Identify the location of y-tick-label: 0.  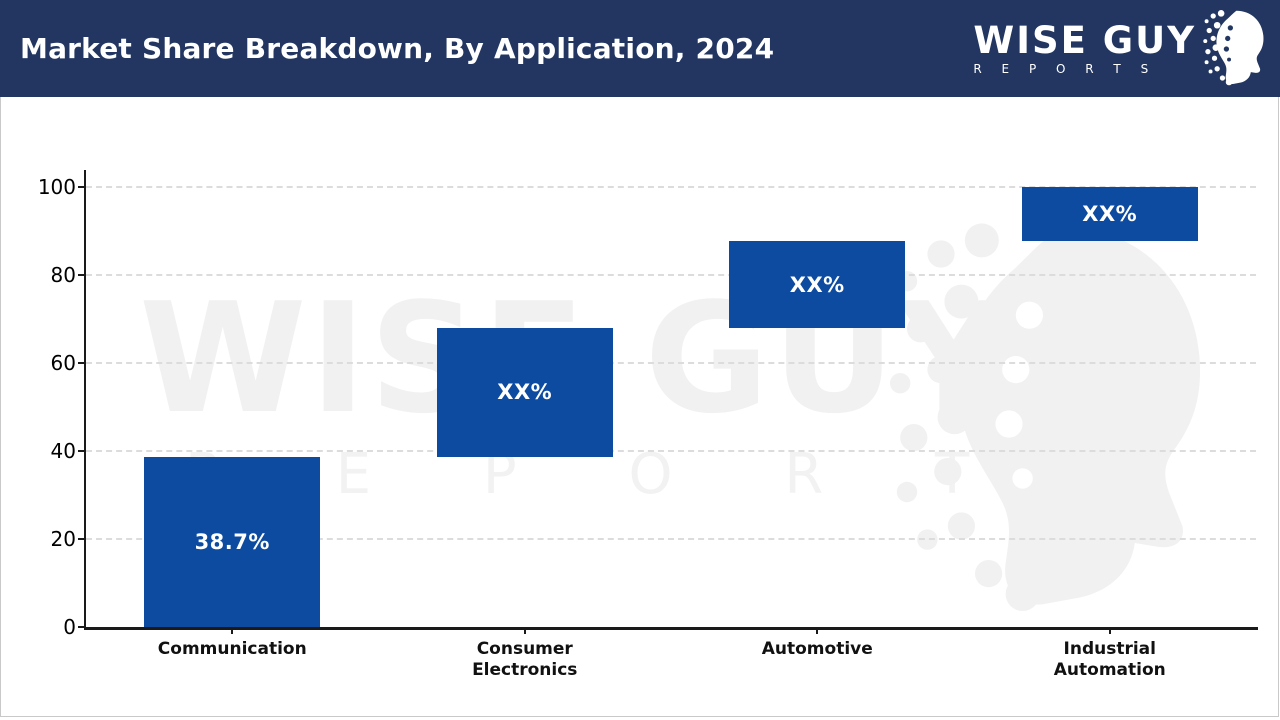
(69, 627).